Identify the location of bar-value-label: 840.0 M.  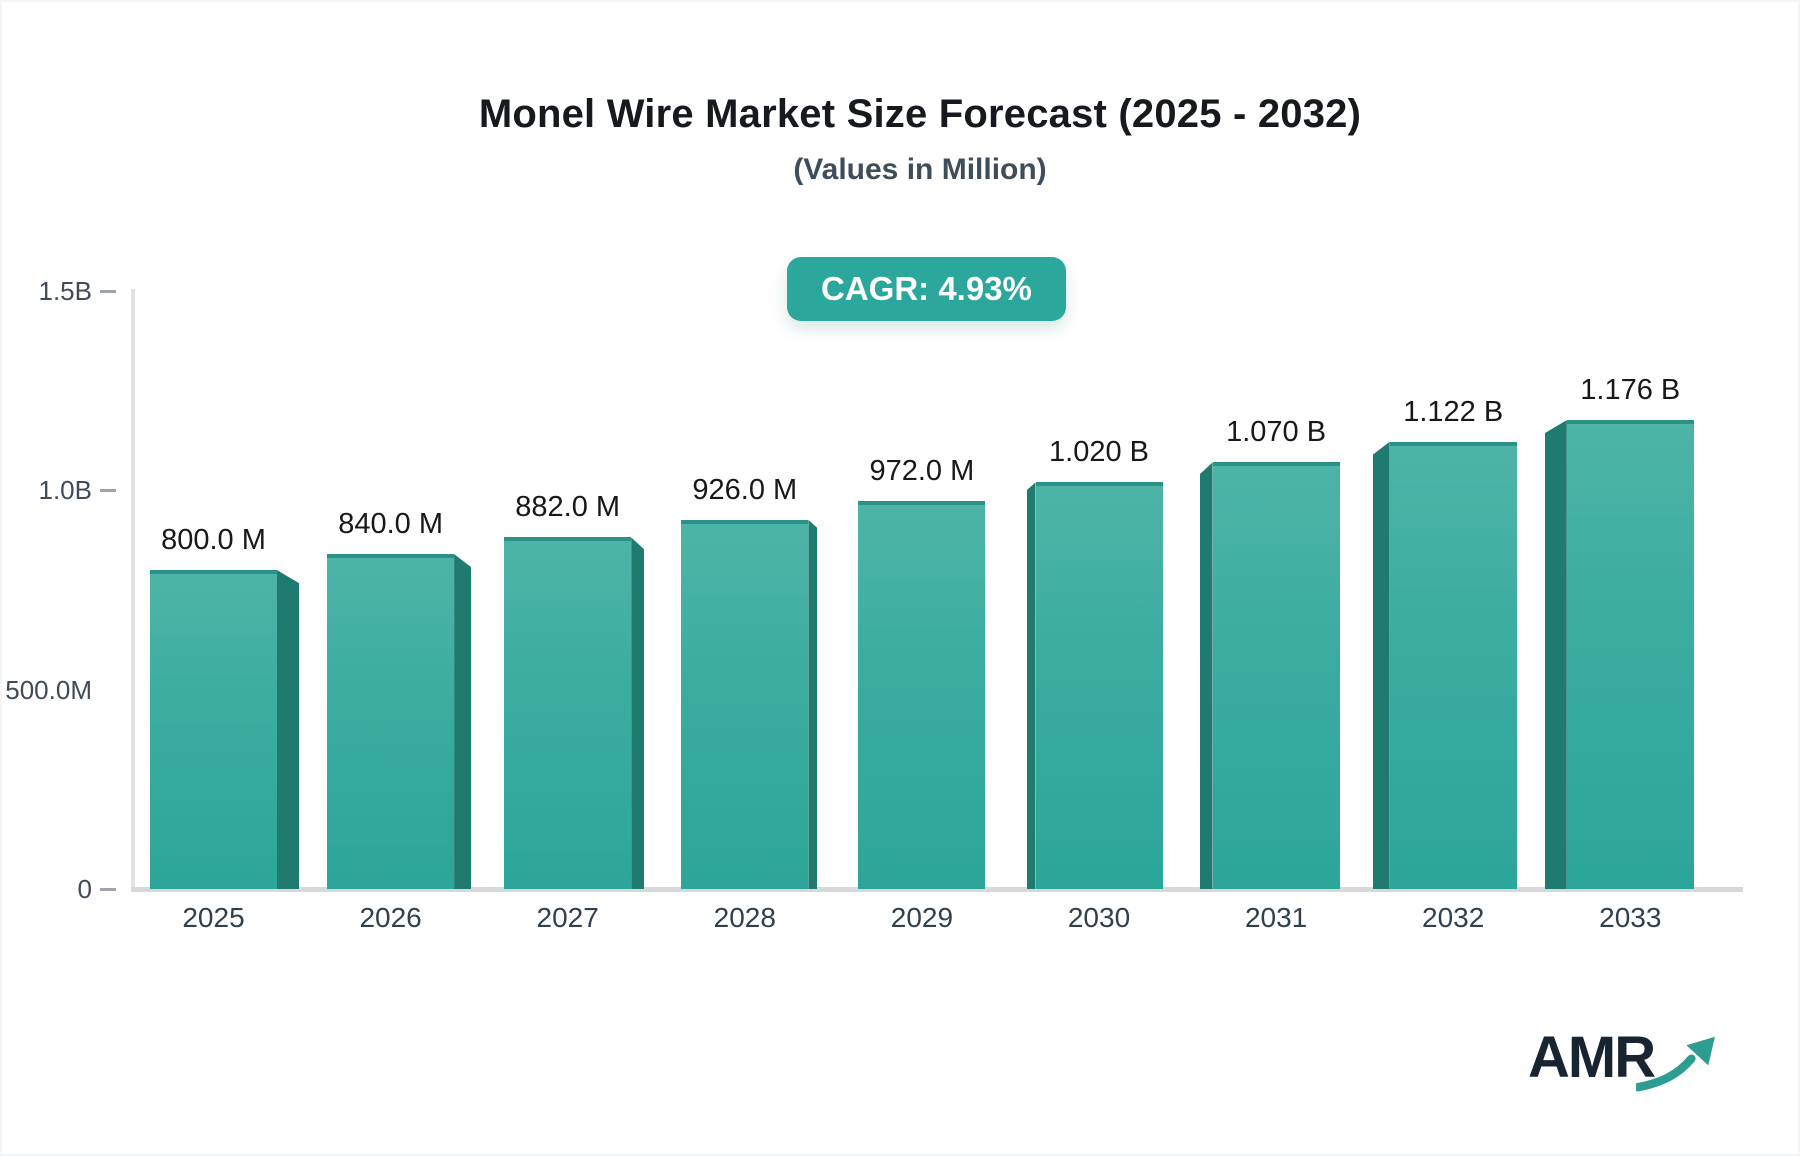
(390, 524).